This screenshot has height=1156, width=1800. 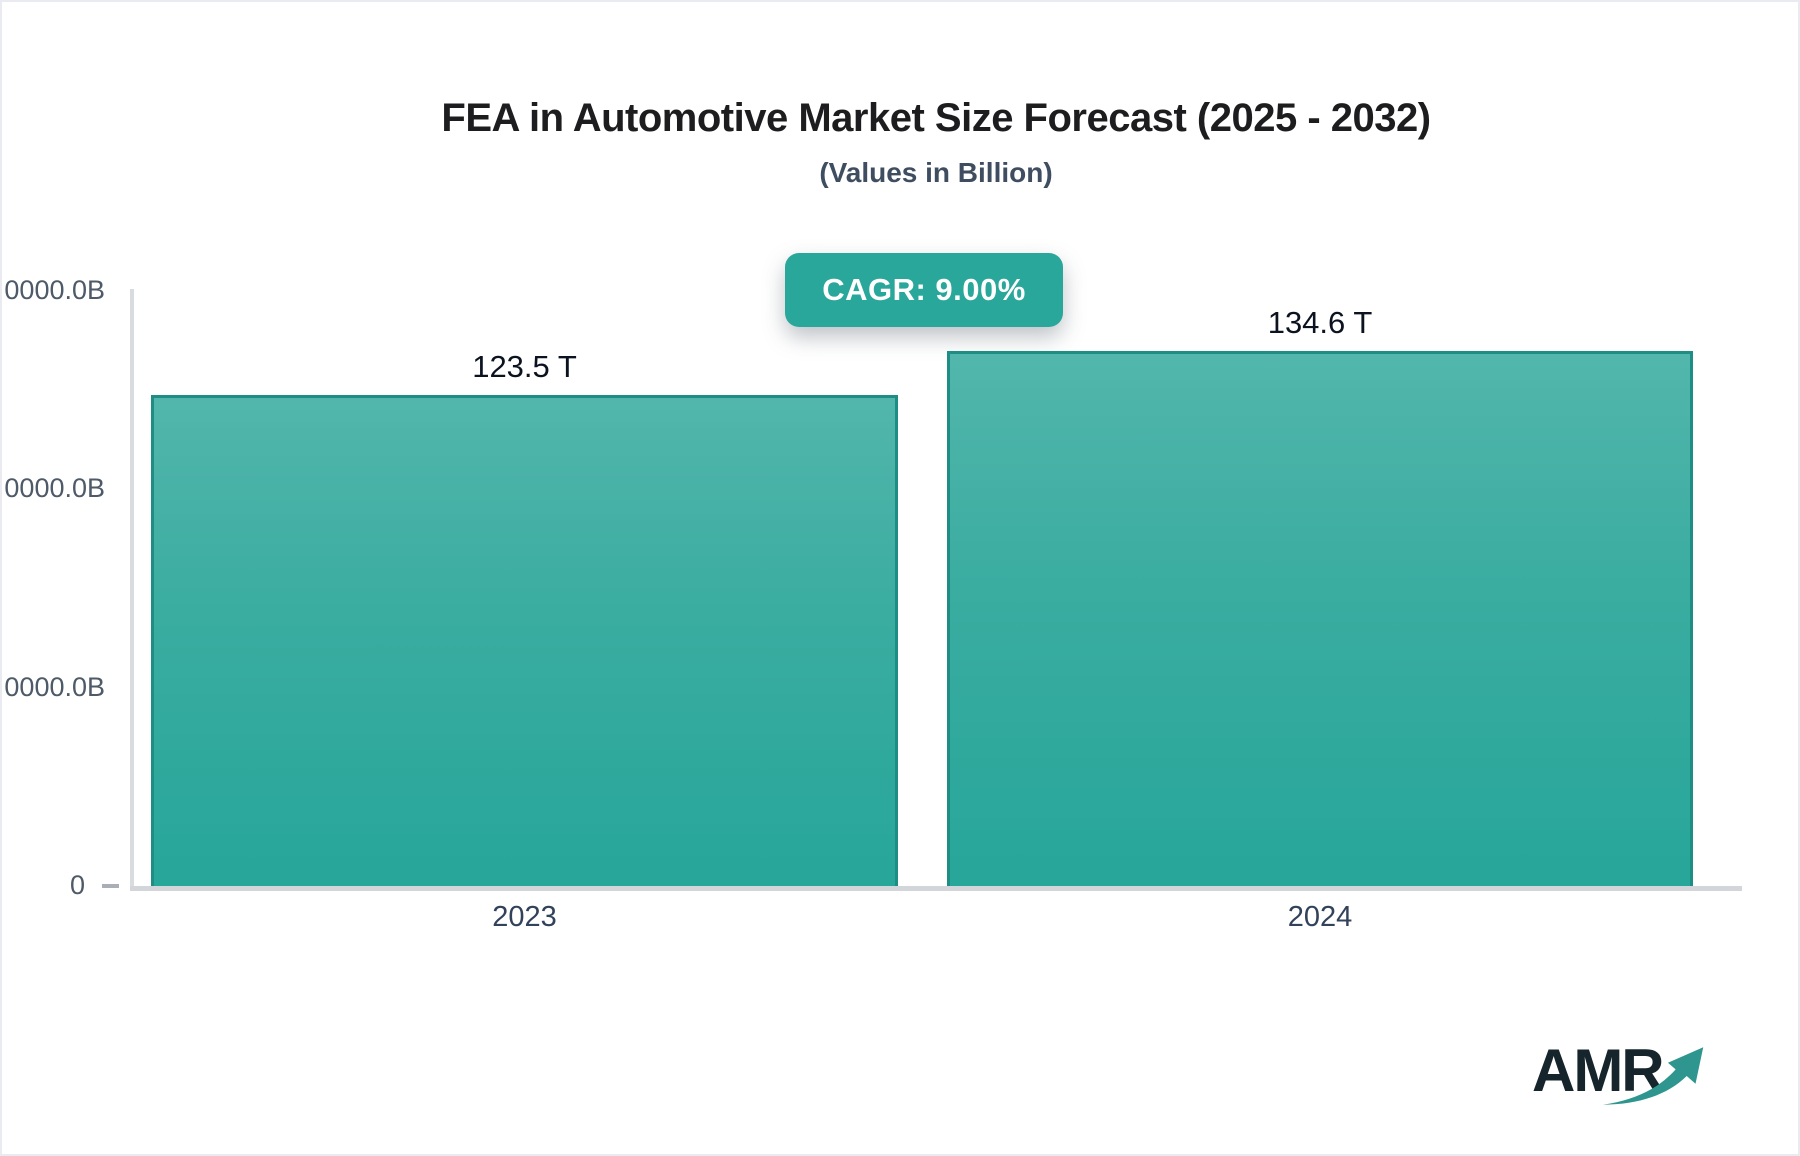 I want to click on y-axis-tick-label-zero: 0, so click(x=77, y=885).